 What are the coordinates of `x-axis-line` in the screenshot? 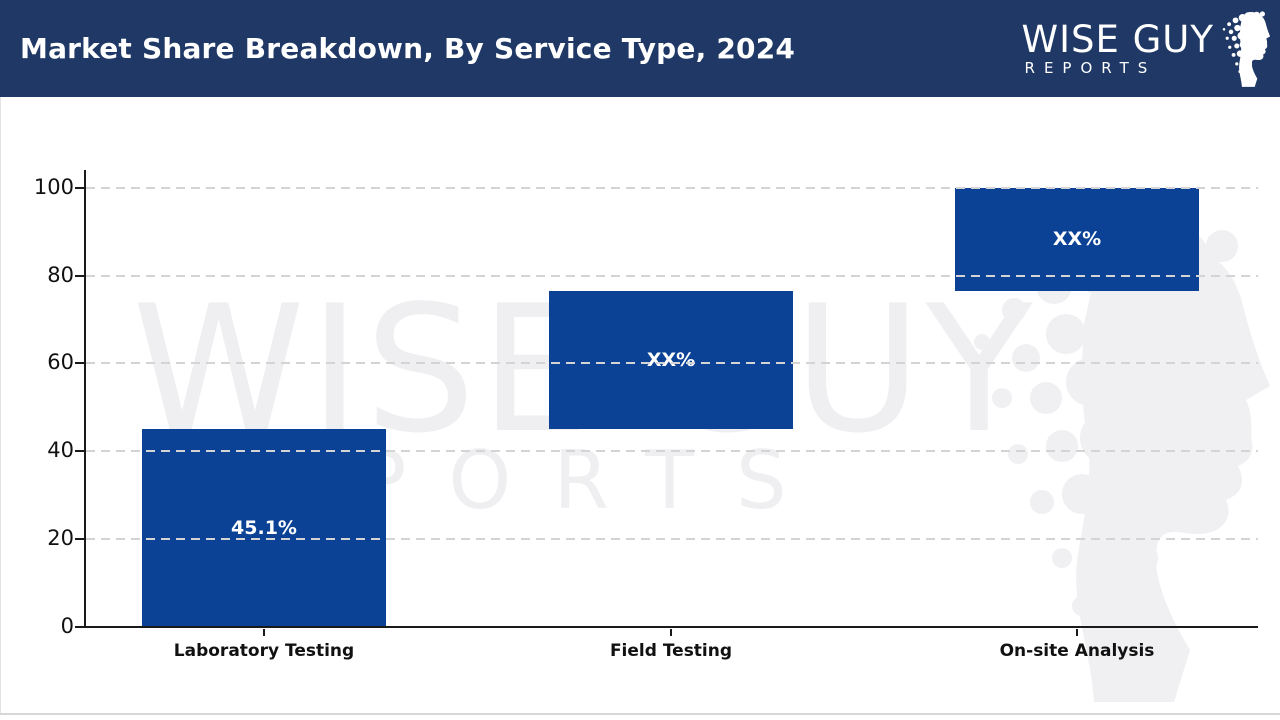 It's located at (671, 627).